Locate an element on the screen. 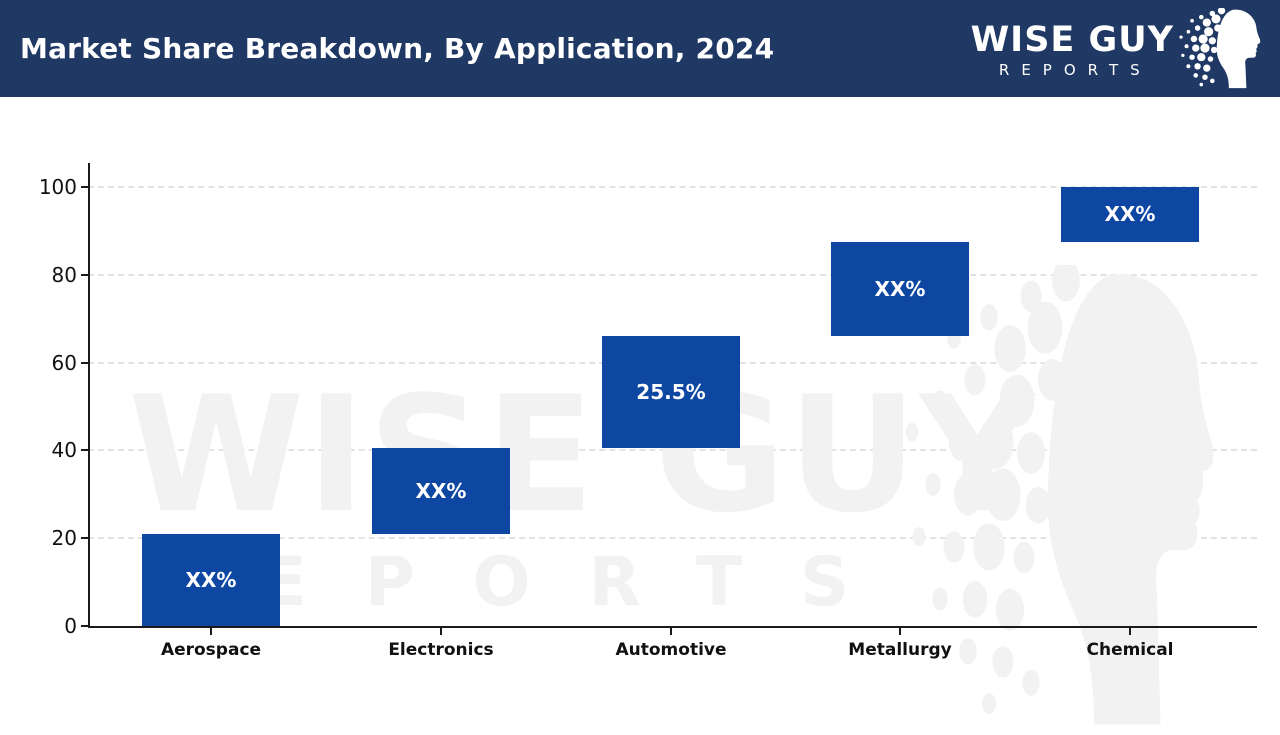 Image resolution: width=1280 pixels, height=735 pixels. x-tick-metallurgy is located at coordinates (900, 631).